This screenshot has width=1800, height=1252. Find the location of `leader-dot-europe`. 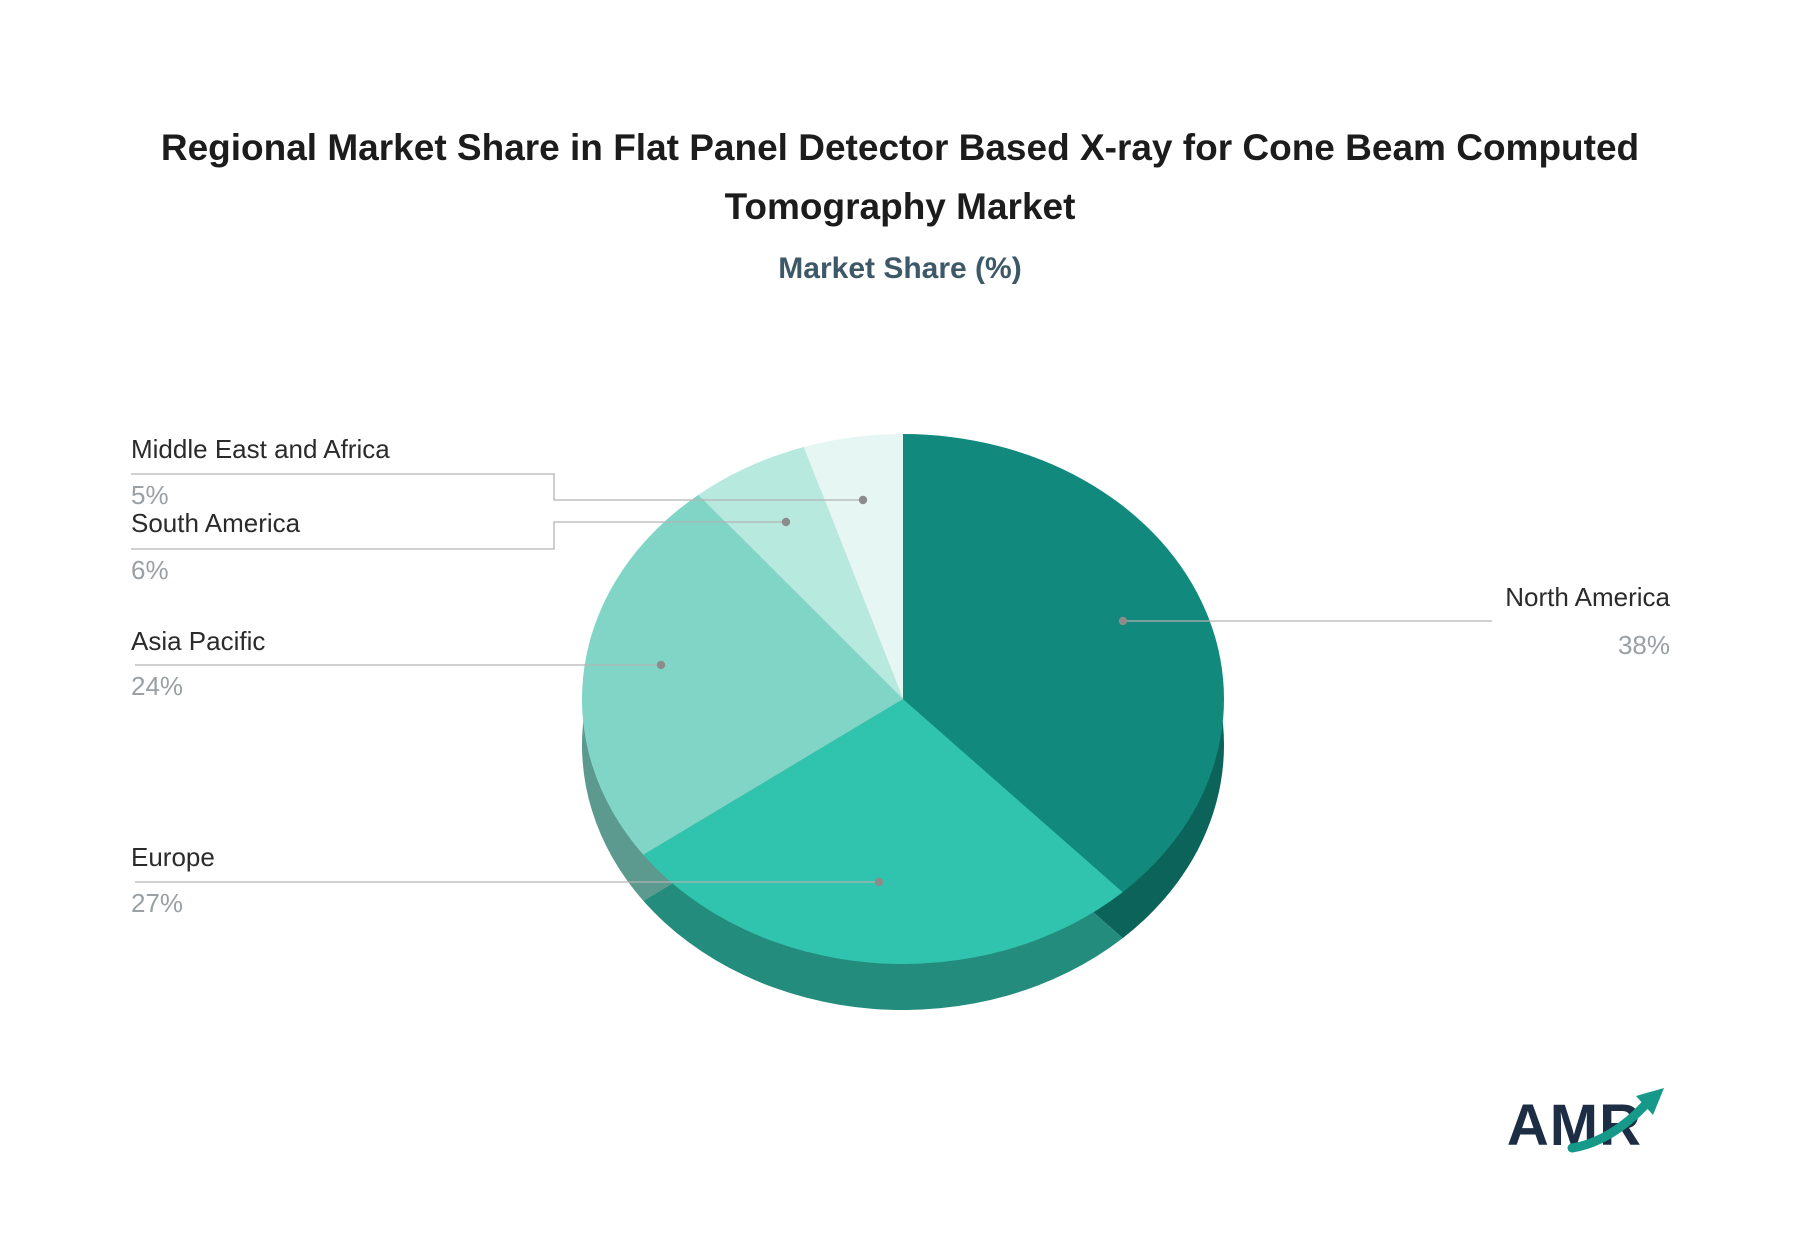

leader-dot-europe is located at coordinates (879, 882).